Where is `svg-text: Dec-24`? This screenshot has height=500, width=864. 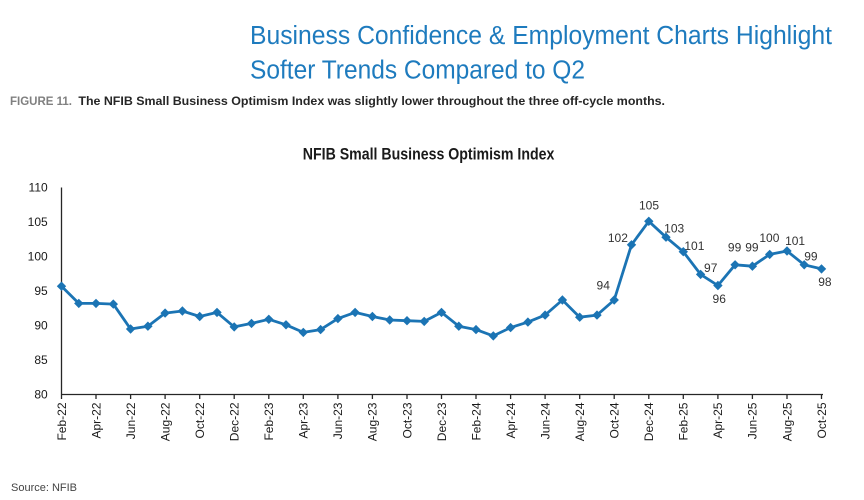
svg-text: Dec-24 is located at coordinates (649, 421).